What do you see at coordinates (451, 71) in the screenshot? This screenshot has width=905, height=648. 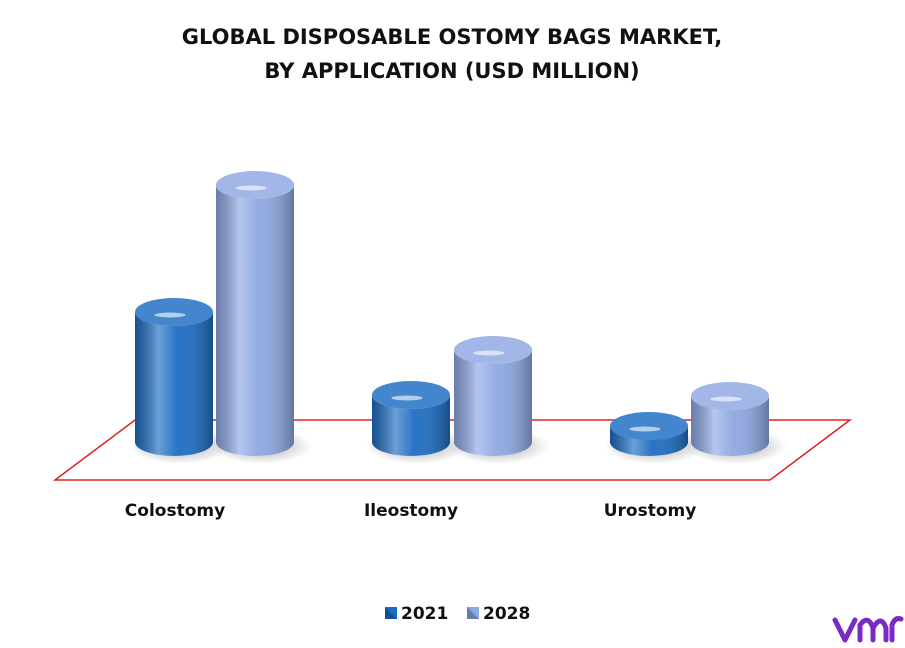 I see `chart-title: BY APPLICATION (USD MILLION)` at bounding box center [451, 71].